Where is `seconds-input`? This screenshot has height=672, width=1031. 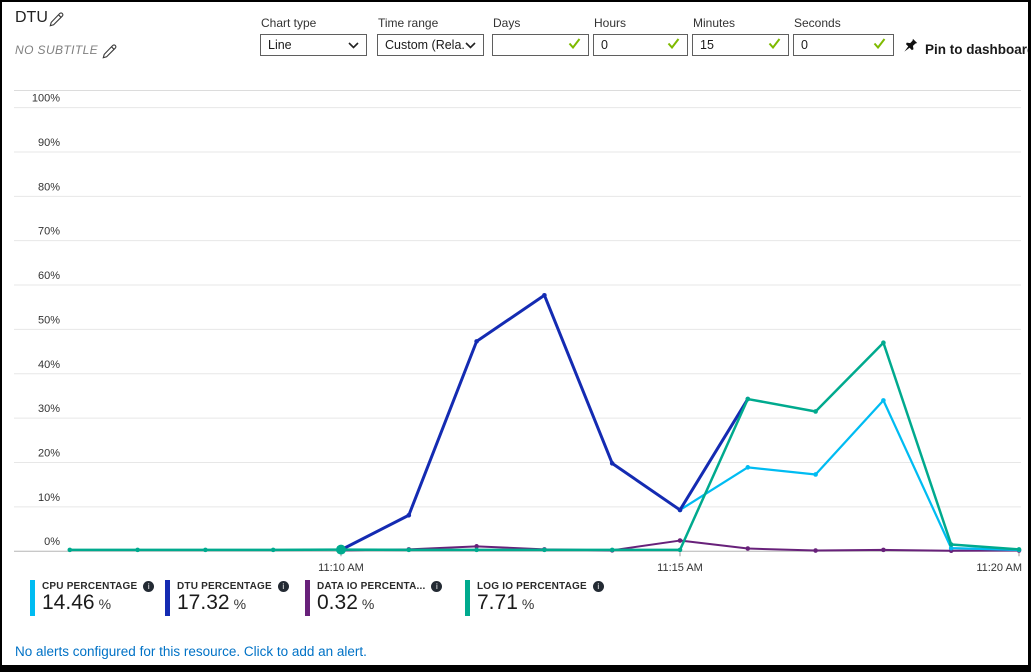 seconds-input is located at coordinates (837, 45).